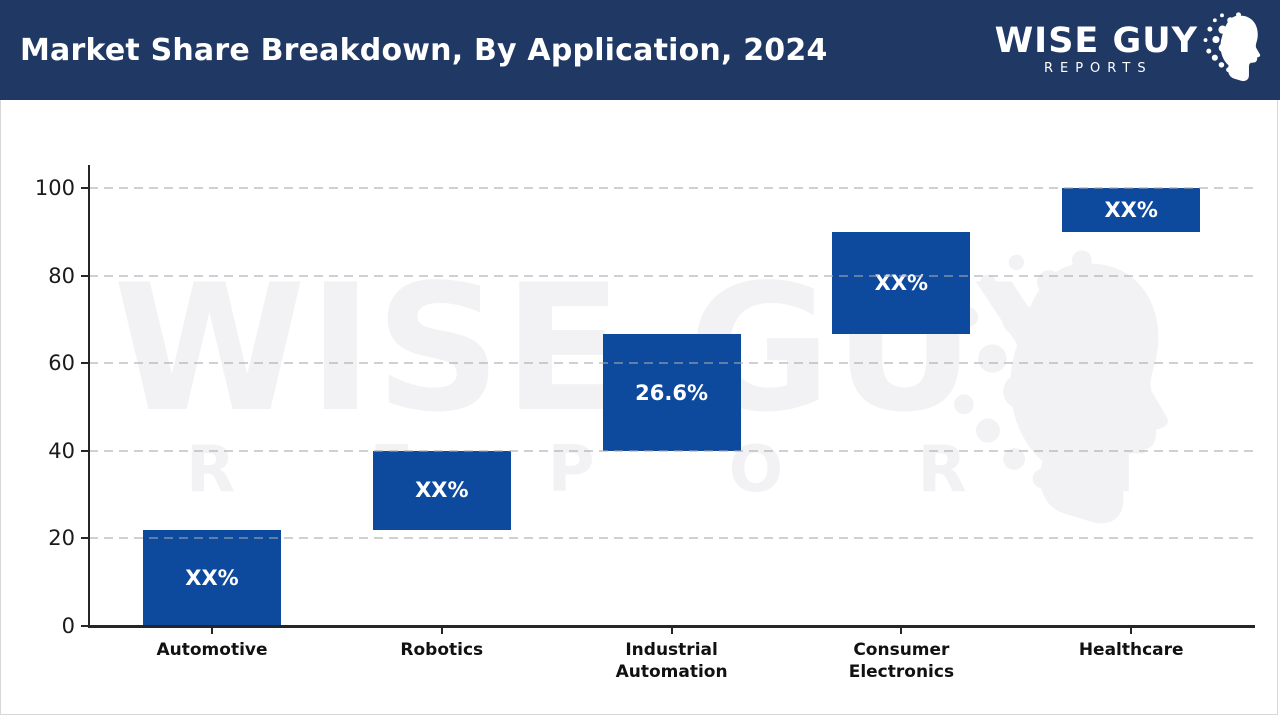 The height and width of the screenshot is (720, 1280). I want to click on bar-industrial-automation: 26.6%, so click(671, 392).